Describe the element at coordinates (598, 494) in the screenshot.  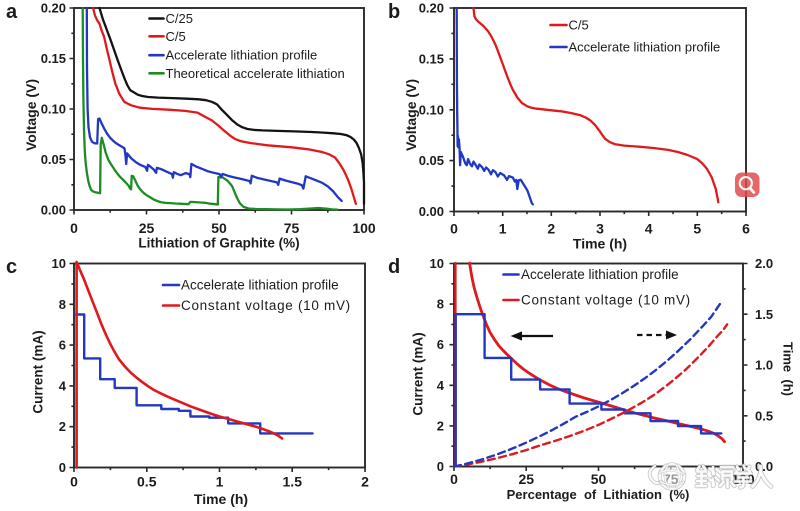
I see `svg-text:Percentage of Lithiation (%: Percentage of Lithiation (%)` at that location.